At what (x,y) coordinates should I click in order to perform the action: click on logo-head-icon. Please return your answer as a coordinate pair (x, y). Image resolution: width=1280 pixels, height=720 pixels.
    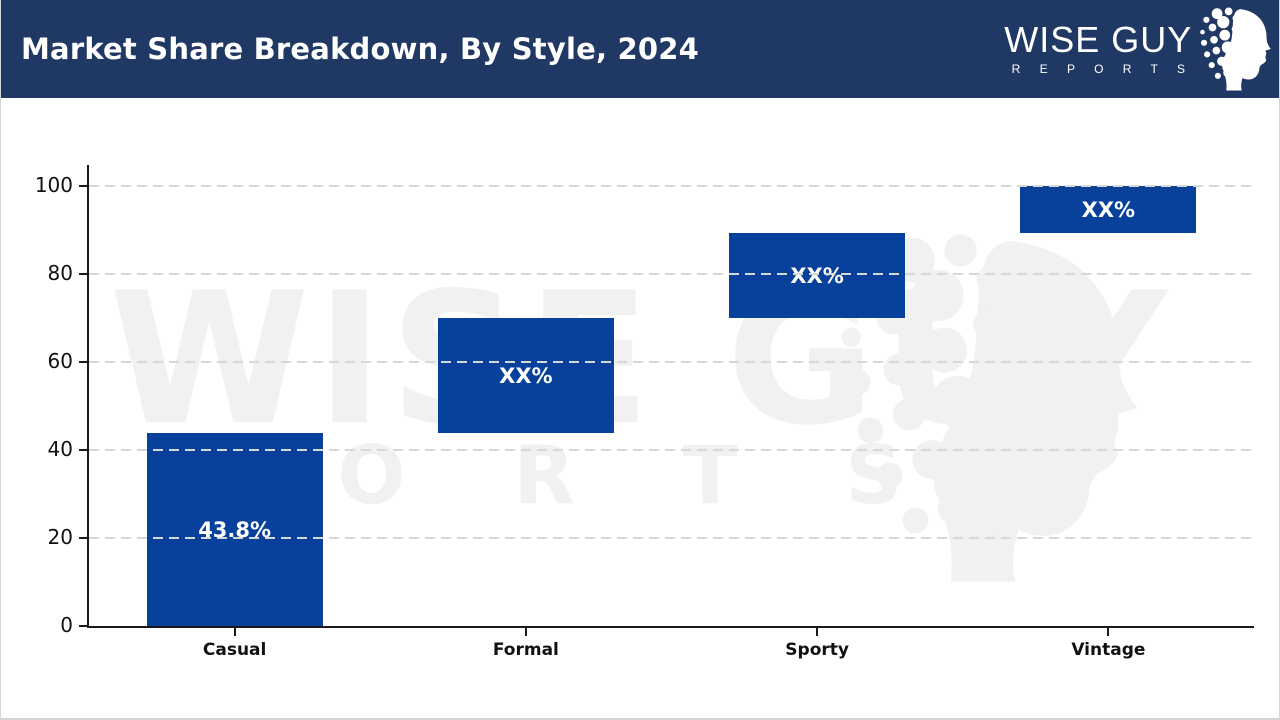
    Looking at the image, I should click on (1235, 49).